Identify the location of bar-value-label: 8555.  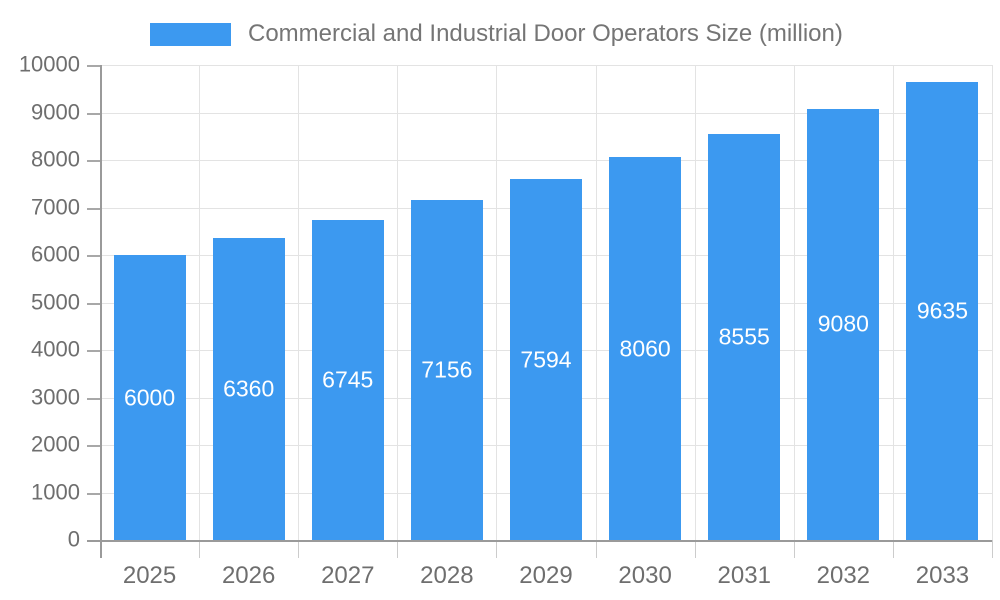
(744, 336).